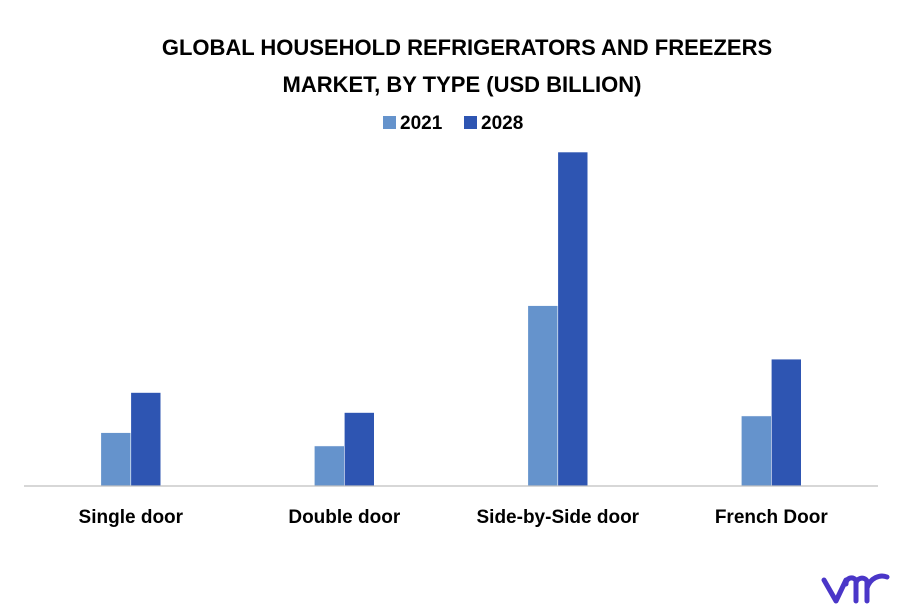 The width and height of the screenshot is (901, 616). I want to click on legend-swatch-2021, so click(389, 122).